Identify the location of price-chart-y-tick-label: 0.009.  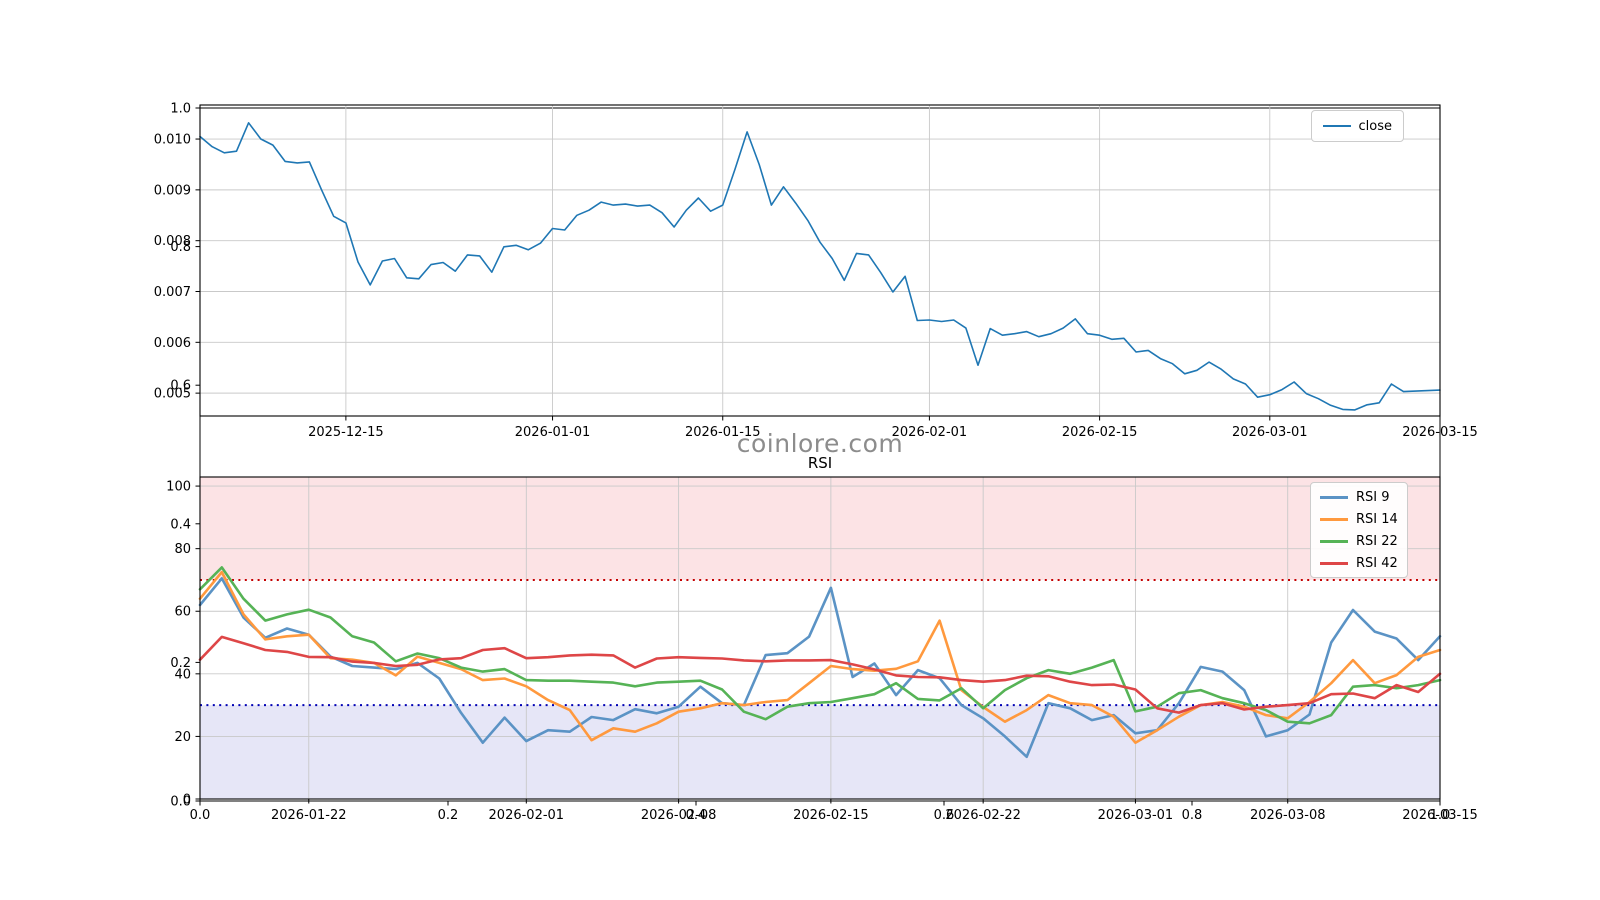
(172, 190).